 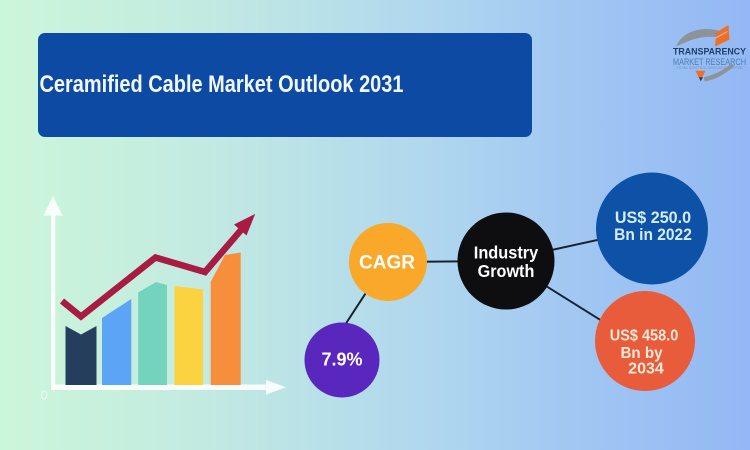 What do you see at coordinates (653, 235) in the screenshot?
I see `svg-text: Bn in 2022` at bounding box center [653, 235].